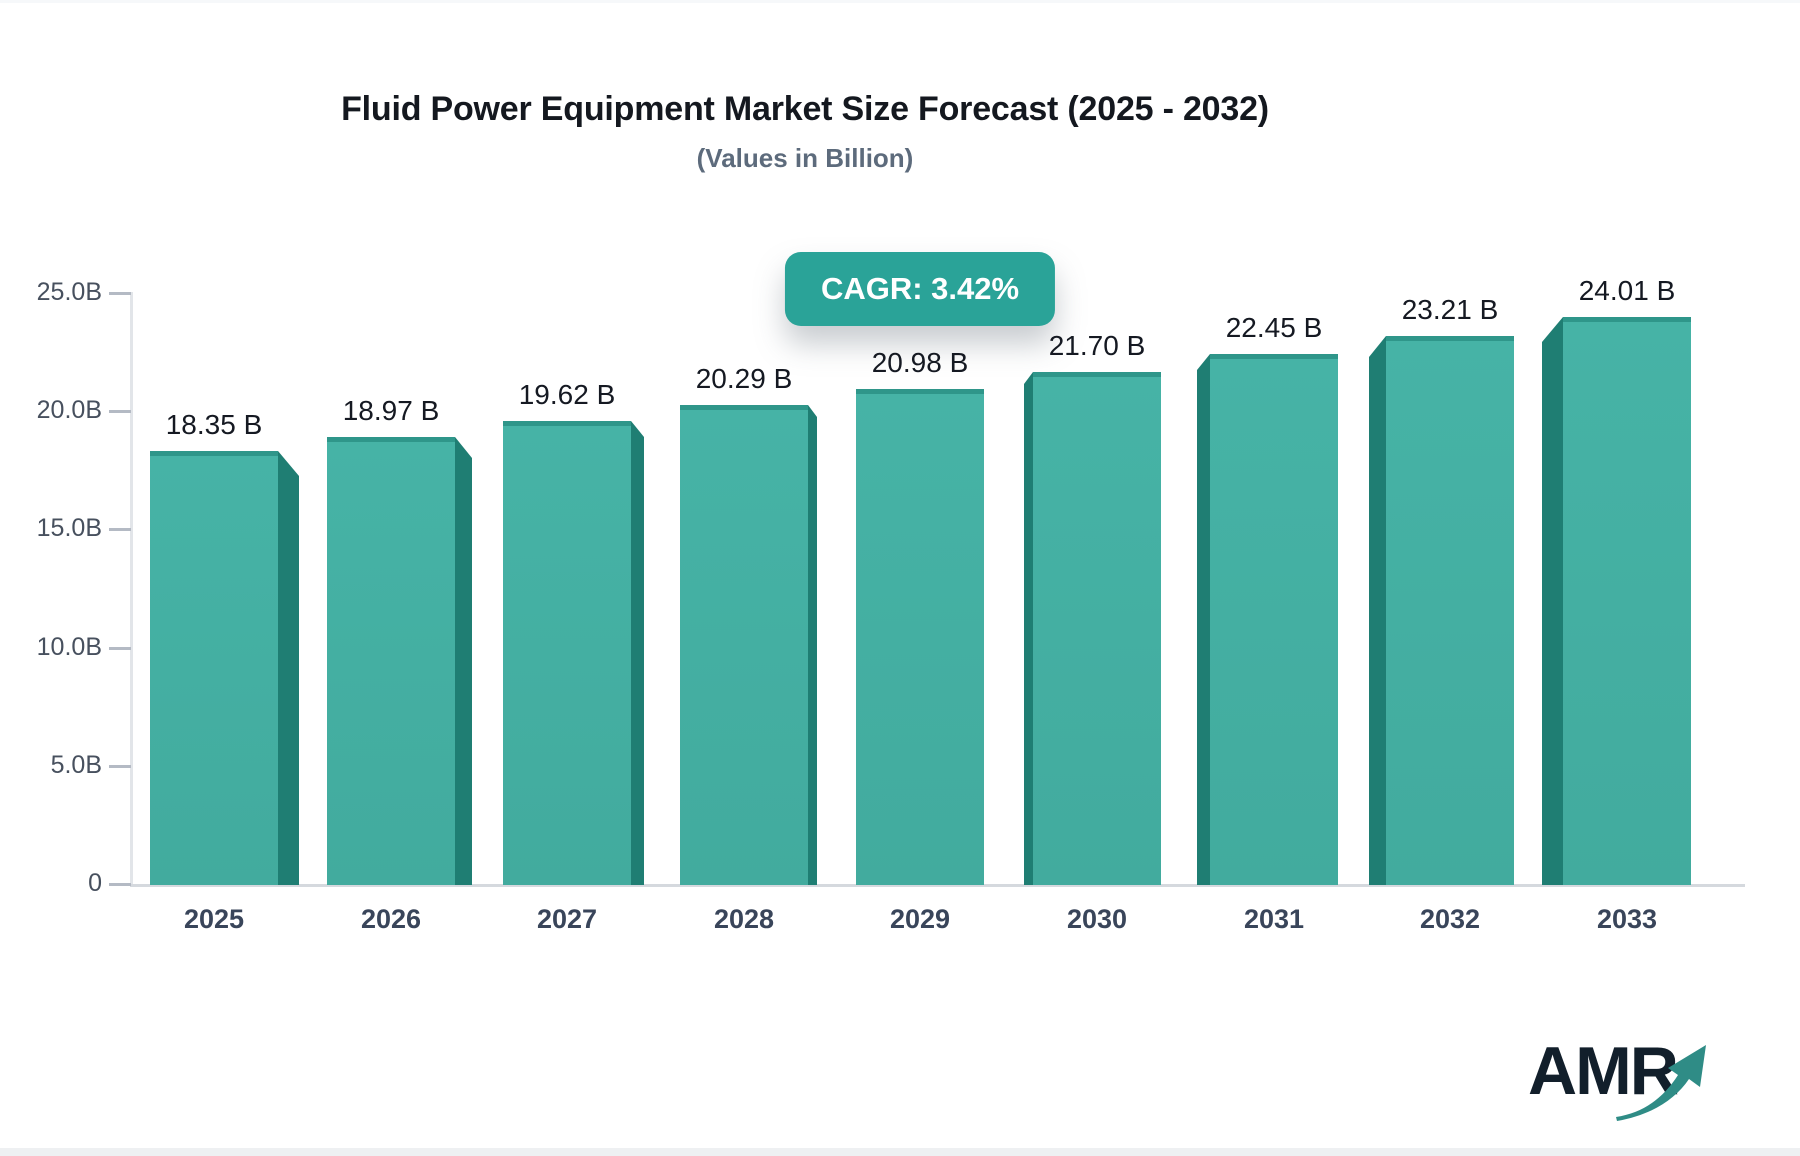  Describe the element at coordinates (1450, 919) in the screenshot. I see `x-axis-tick-label: 2032` at that location.